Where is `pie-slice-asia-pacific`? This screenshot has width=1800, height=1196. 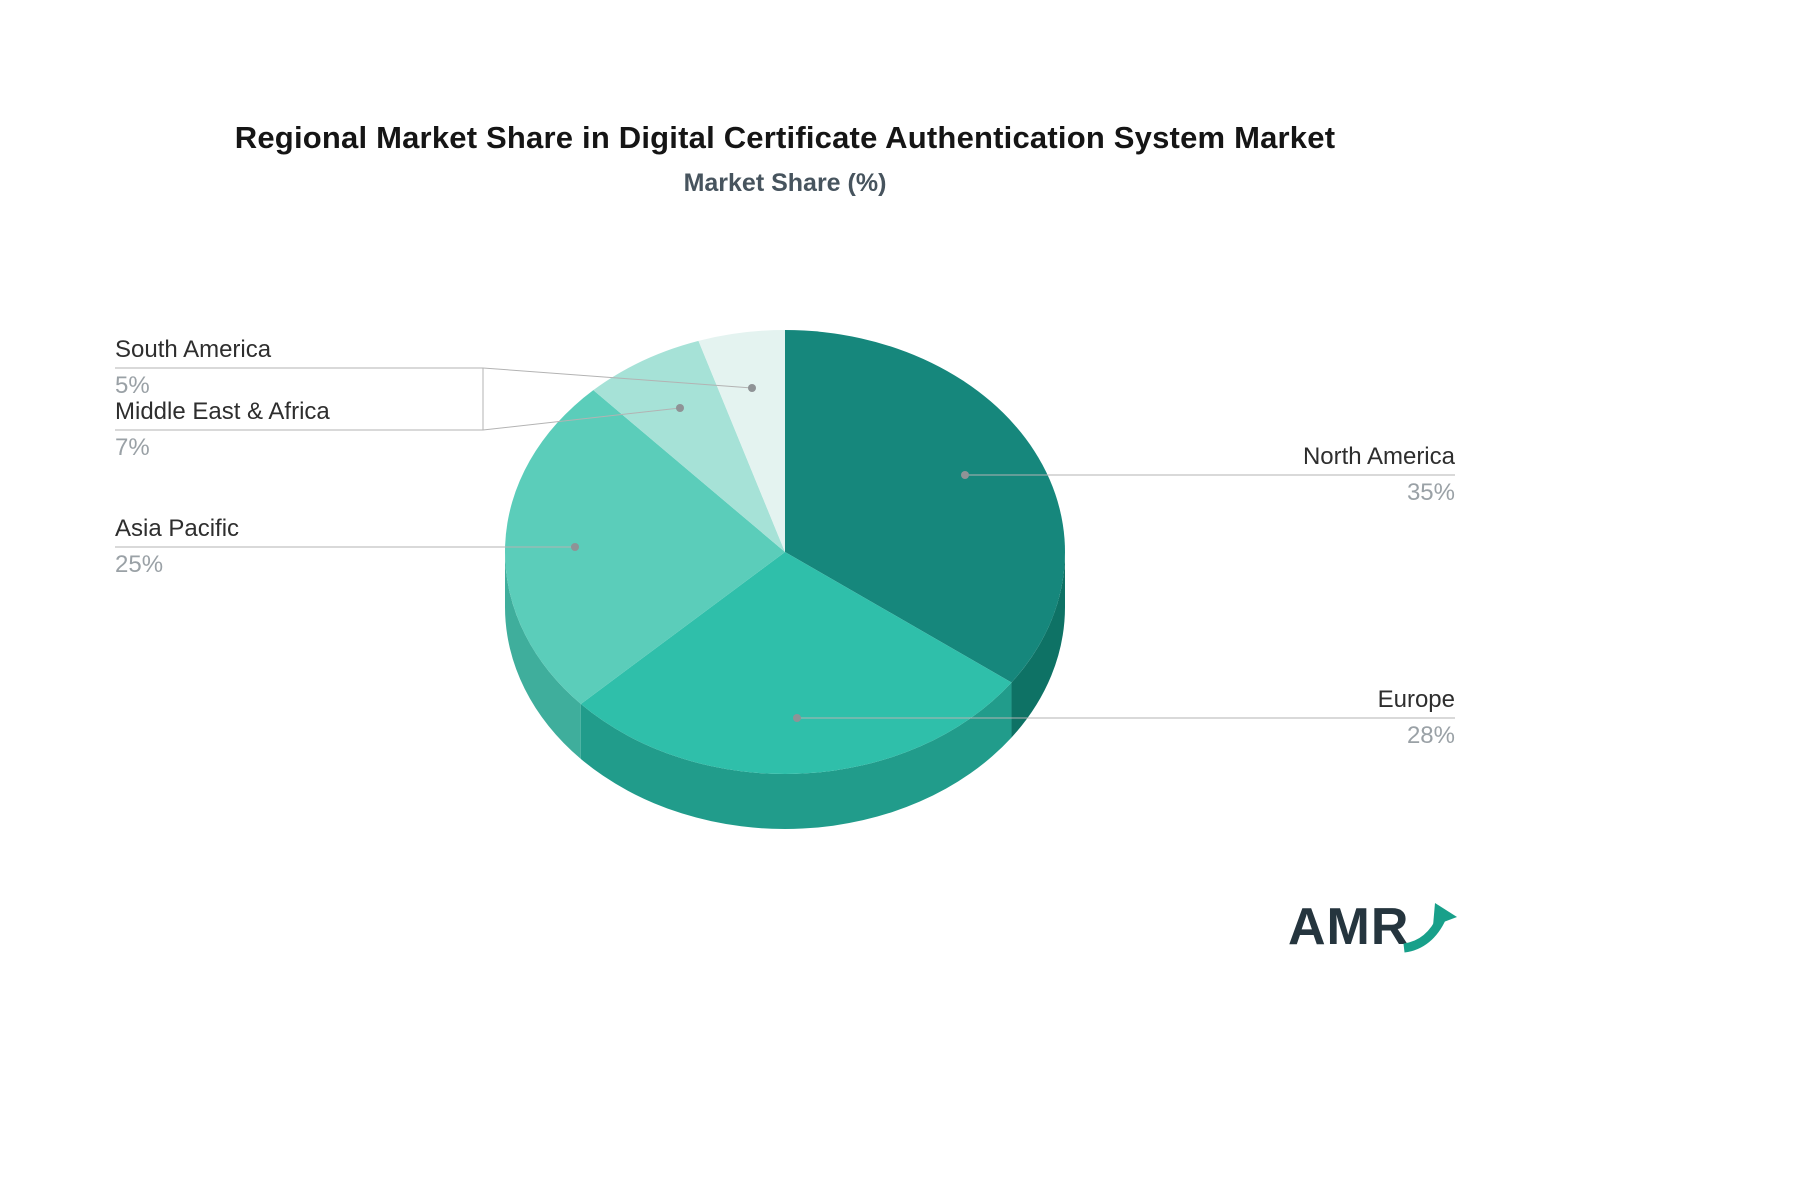 pie-slice-asia-pacific is located at coordinates (645, 547).